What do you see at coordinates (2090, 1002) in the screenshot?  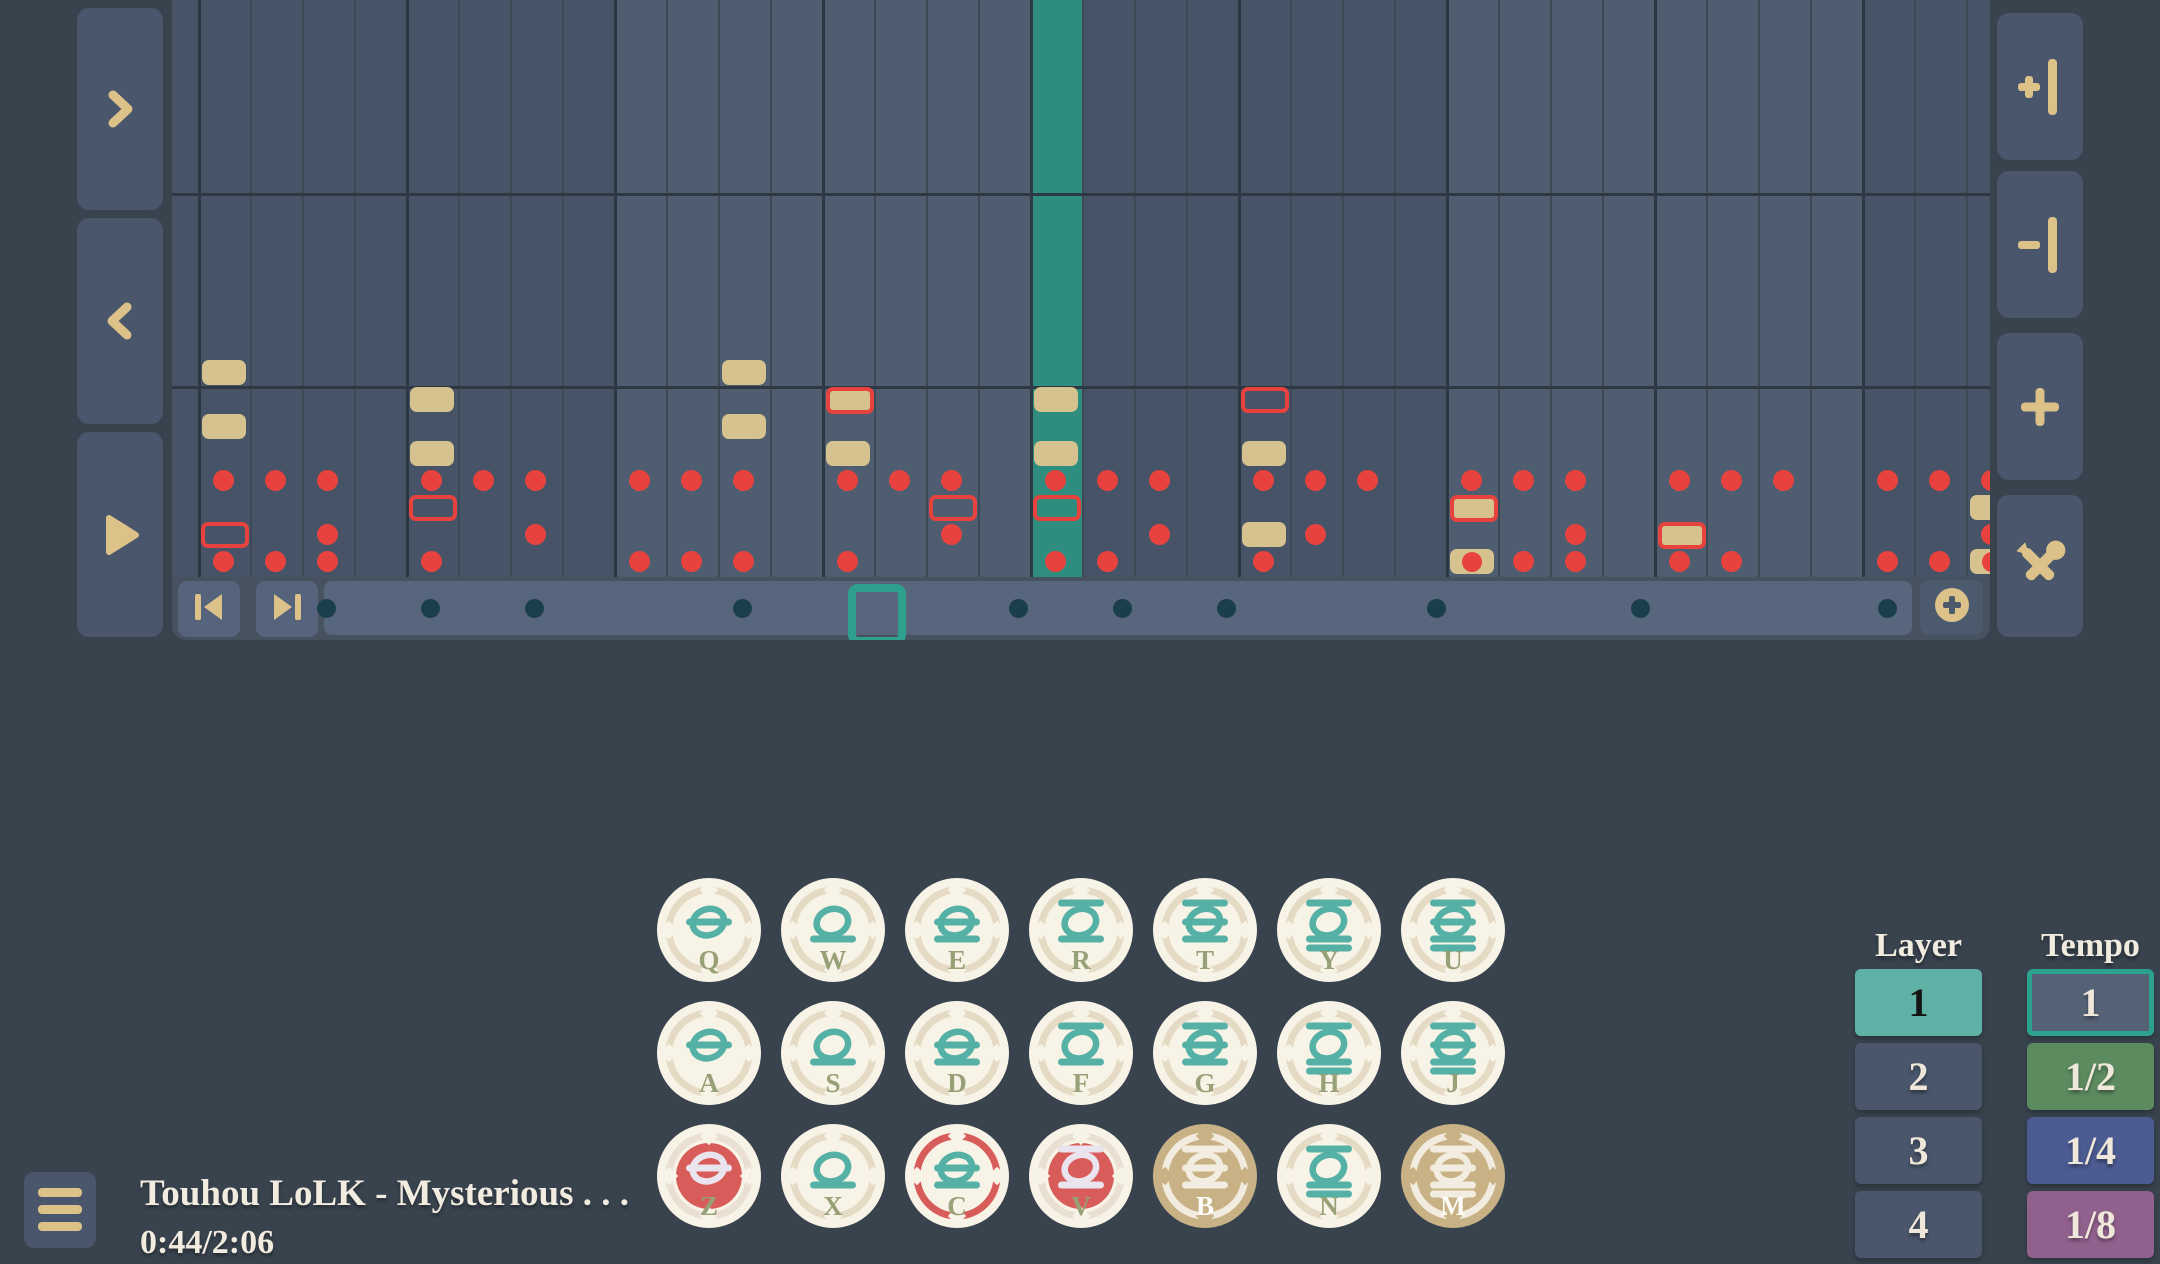 I see `tempo-1-button: 1` at bounding box center [2090, 1002].